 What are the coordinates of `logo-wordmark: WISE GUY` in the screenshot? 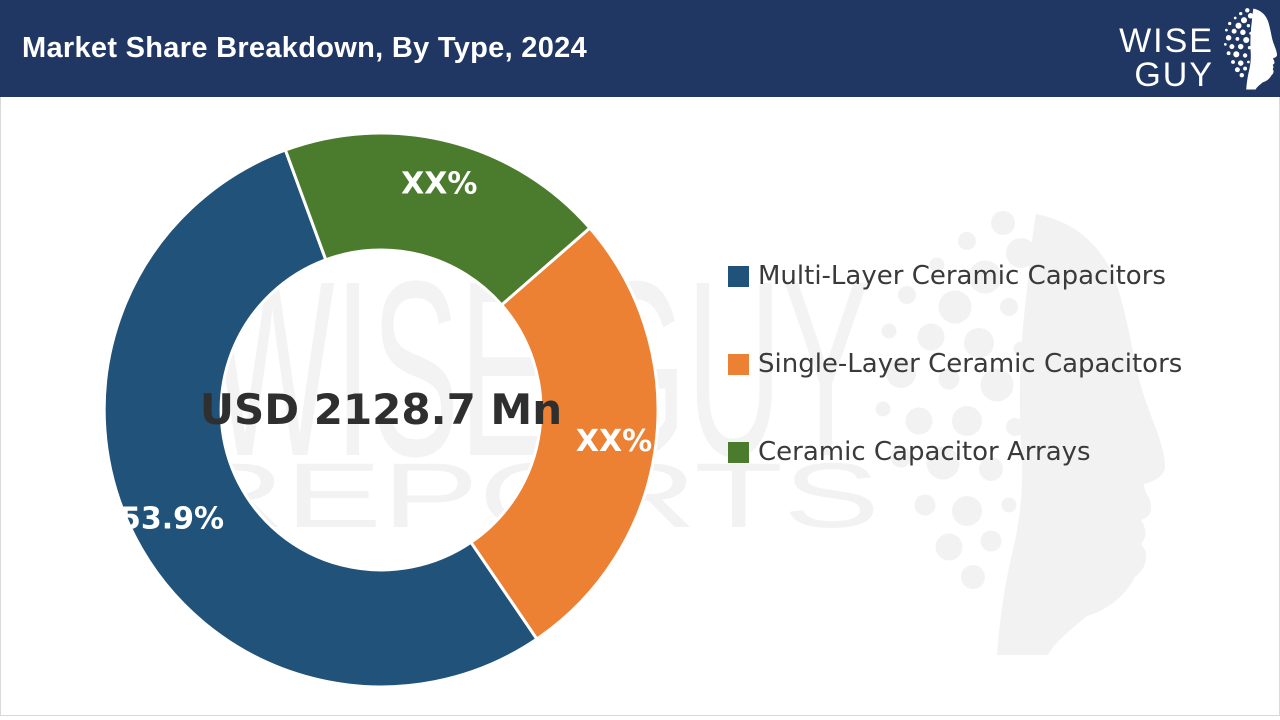 It's located at (1166, 58).